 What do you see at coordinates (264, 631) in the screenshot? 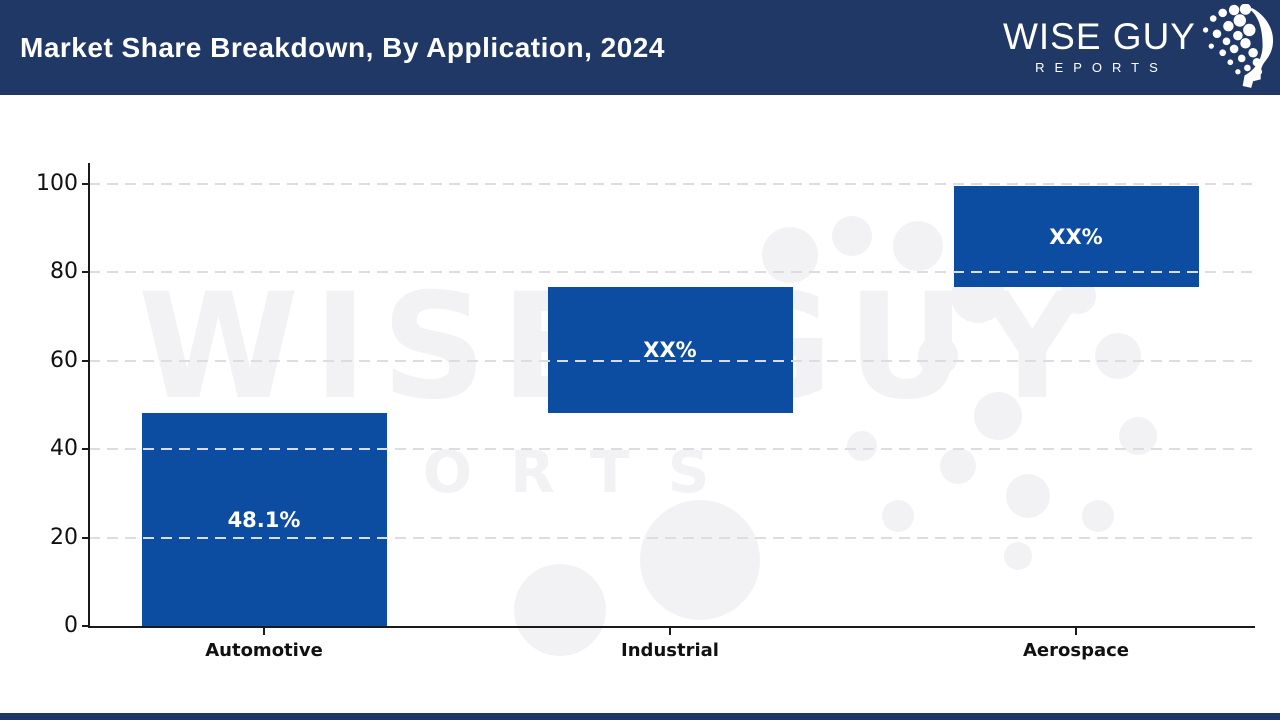
I see `x-tick-automotive` at bounding box center [264, 631].